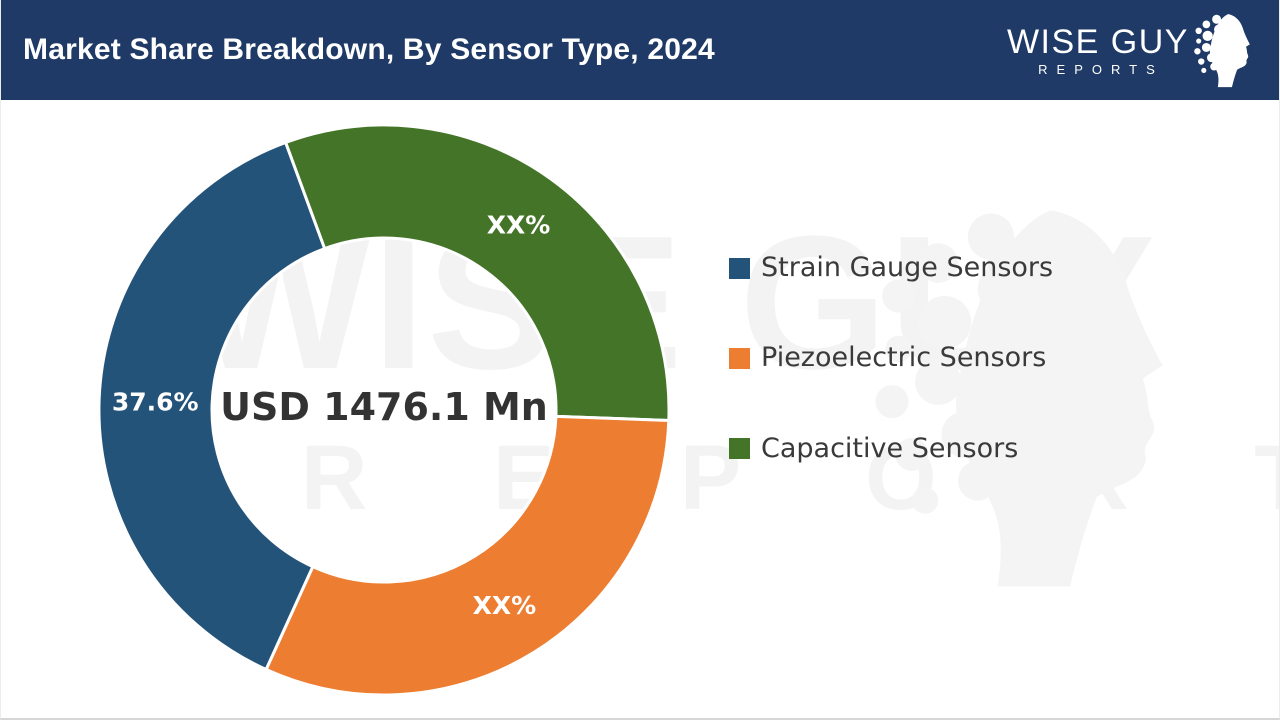 The width and height of the screenshot is (1280, 720). What do you see at coordinates (1097, 41) in the screenshot?
I see `logo-name: WISE GUY` at bounding box center [1097, 41].